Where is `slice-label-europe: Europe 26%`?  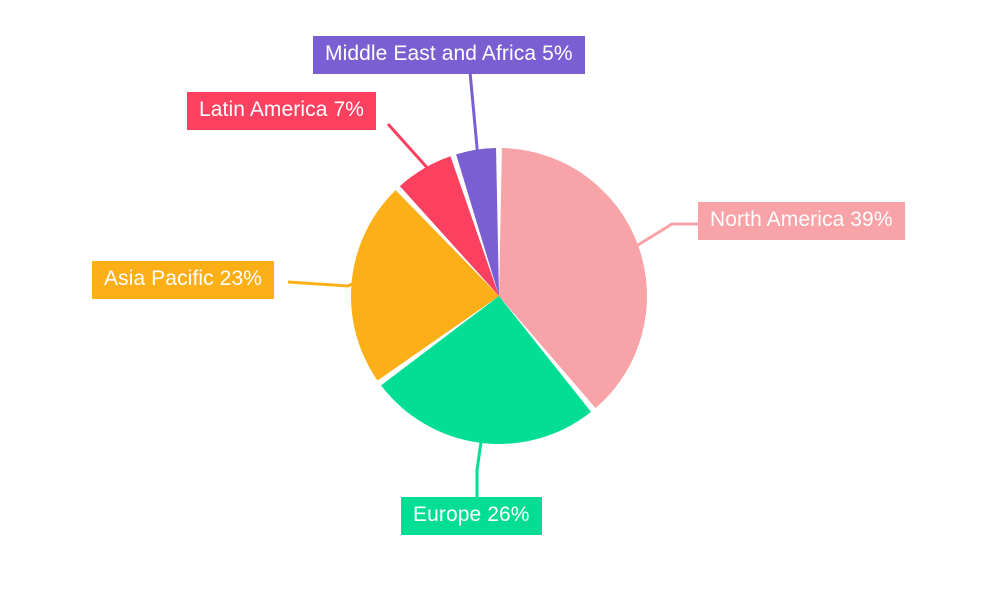 slice-label-europe: Europe 26% is located at coordinates (471, 516).